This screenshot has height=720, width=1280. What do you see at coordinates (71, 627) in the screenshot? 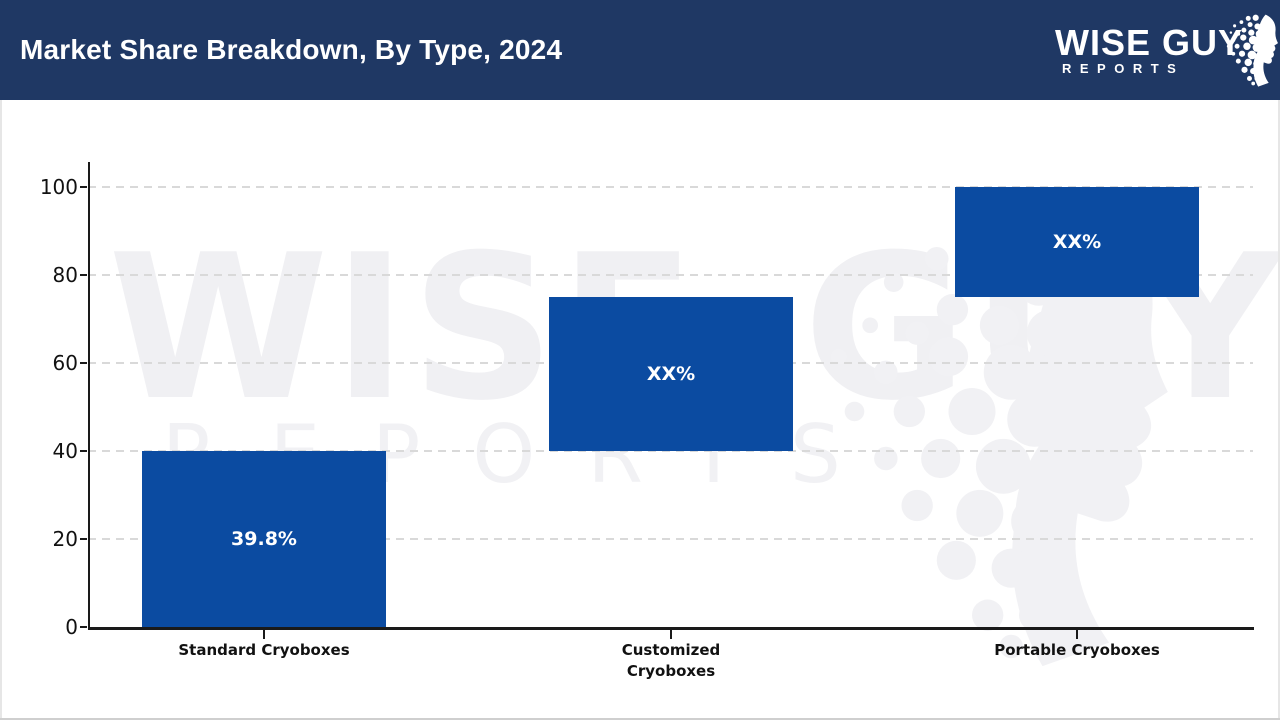
I see `y-tick-label: 0` at bounding box center [71, 627].